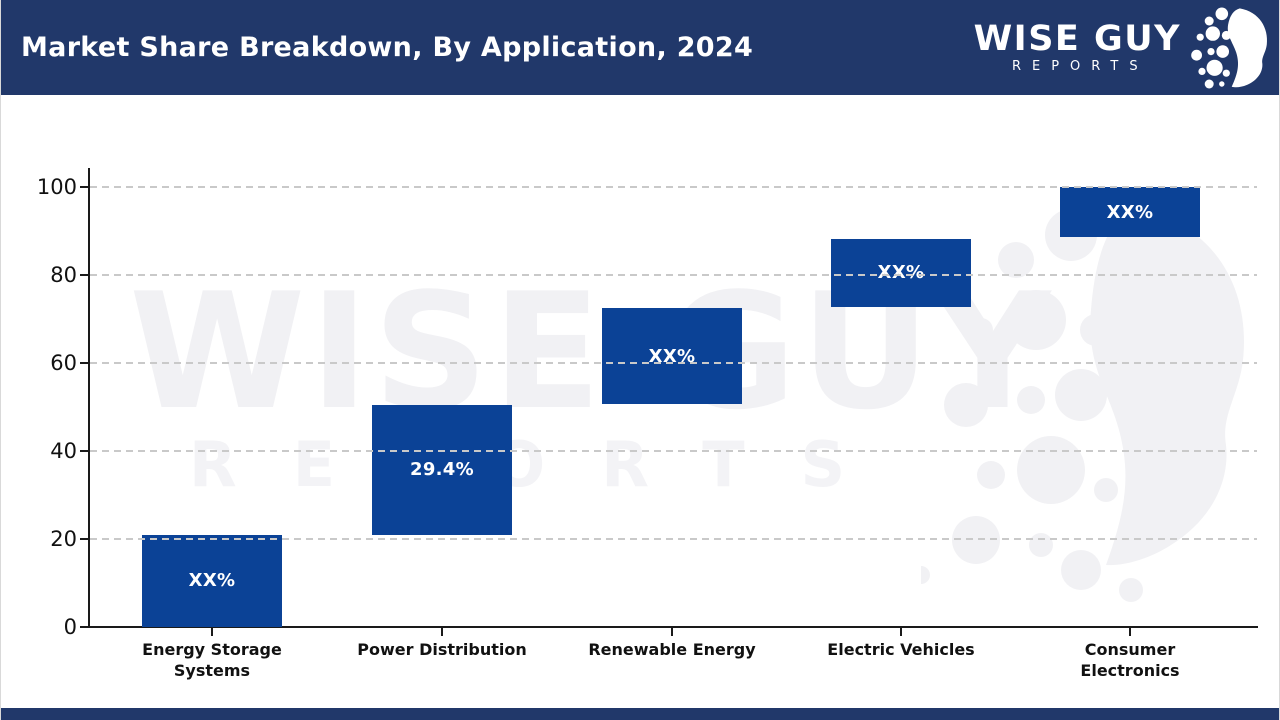  What do you see at coordinates (63, 451) in the screenshot?
I see `y-tick-label: 40` at bounding box center [63, 451].